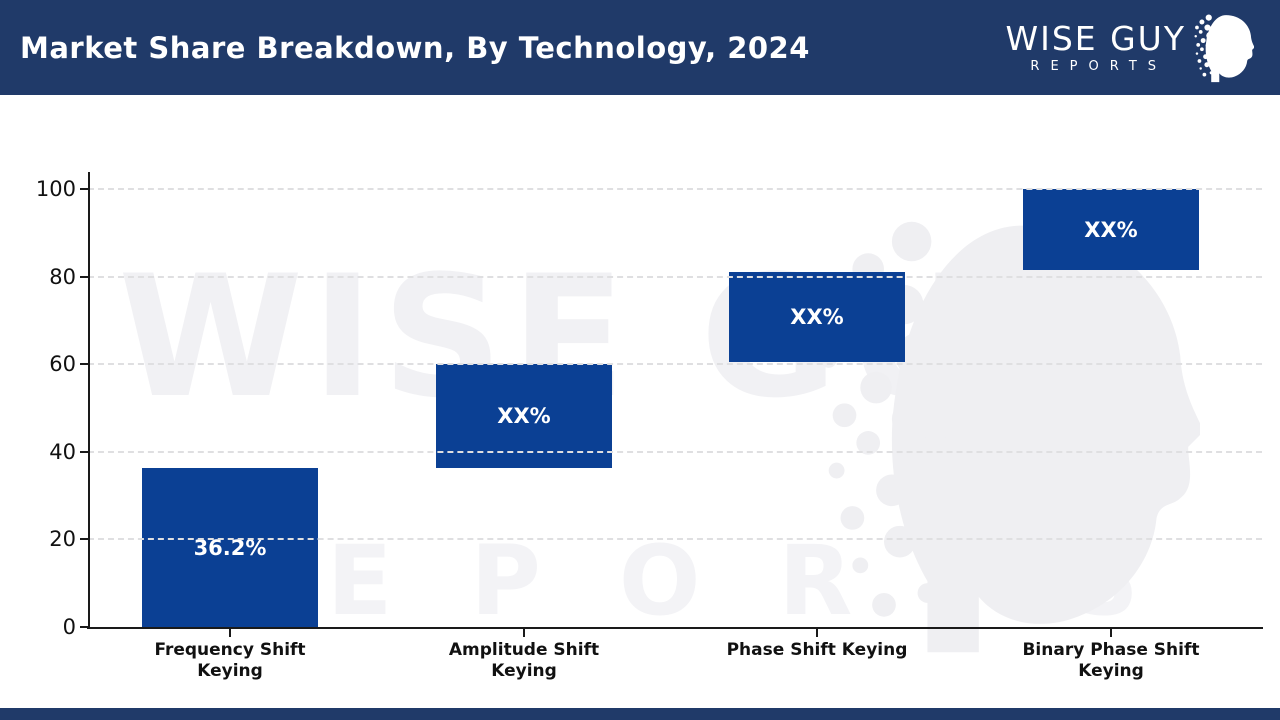  Describe the element at coordinates (524, 661) in the screenshot. I see `x-axis-category-label: Amplitude Shift Keying` at that location.